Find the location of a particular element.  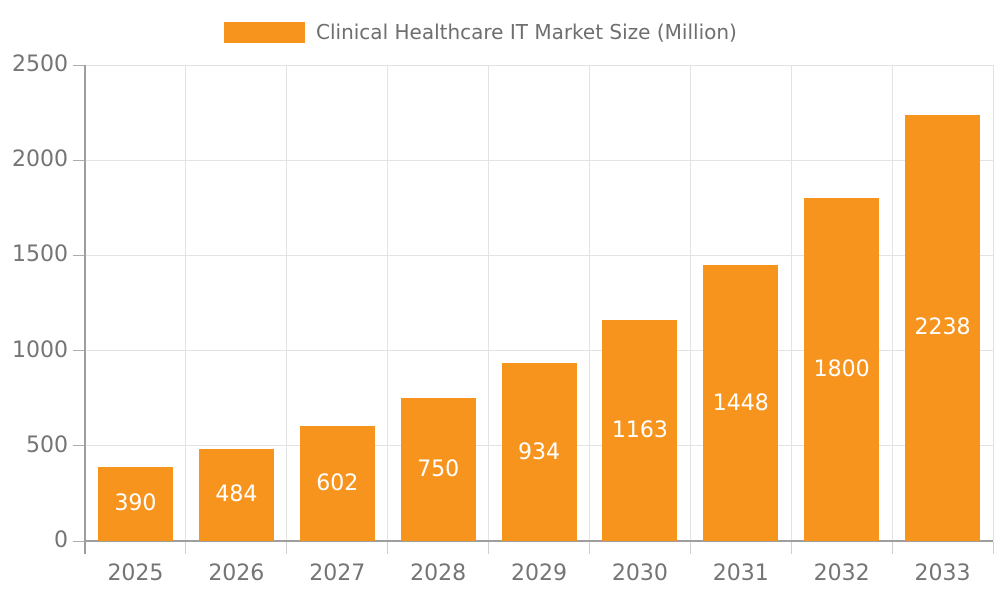

bar-value-label: 602 is located at coordinates (337, 484).